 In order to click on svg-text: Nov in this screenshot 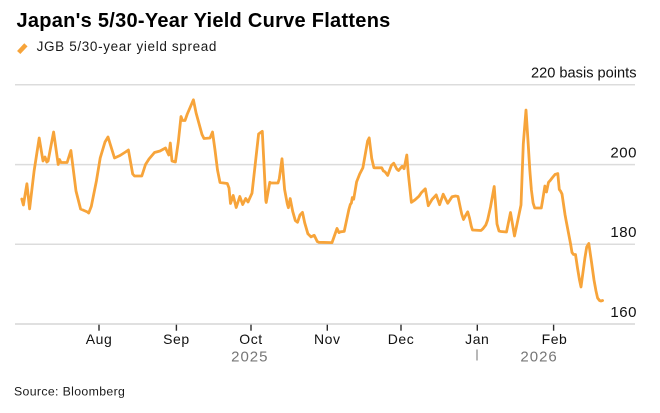, I will do `click(327, 339)`.